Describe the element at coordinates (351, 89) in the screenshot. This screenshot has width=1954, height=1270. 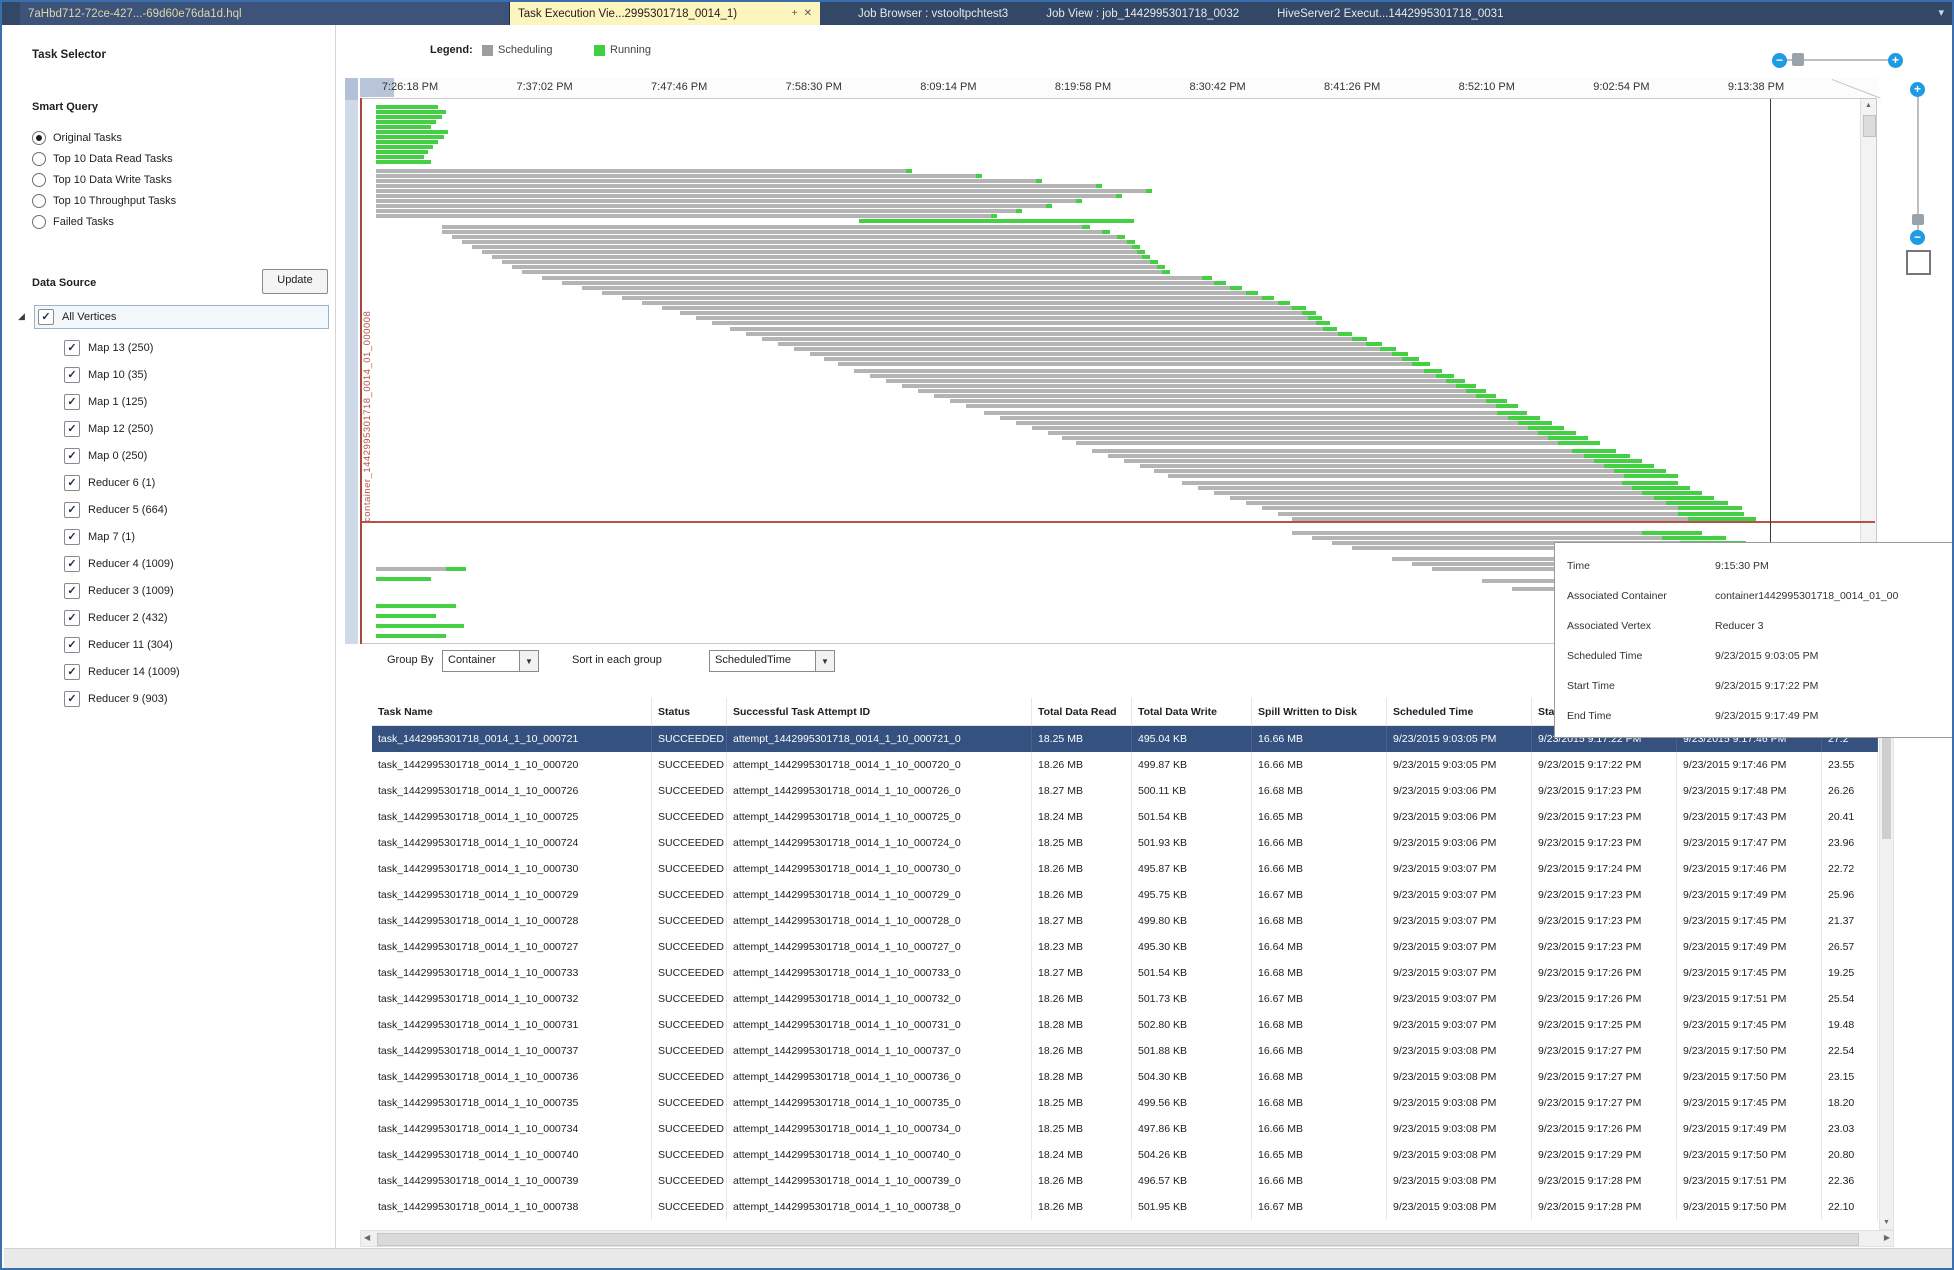
I see `chart-left-strip-thumb` at that location.